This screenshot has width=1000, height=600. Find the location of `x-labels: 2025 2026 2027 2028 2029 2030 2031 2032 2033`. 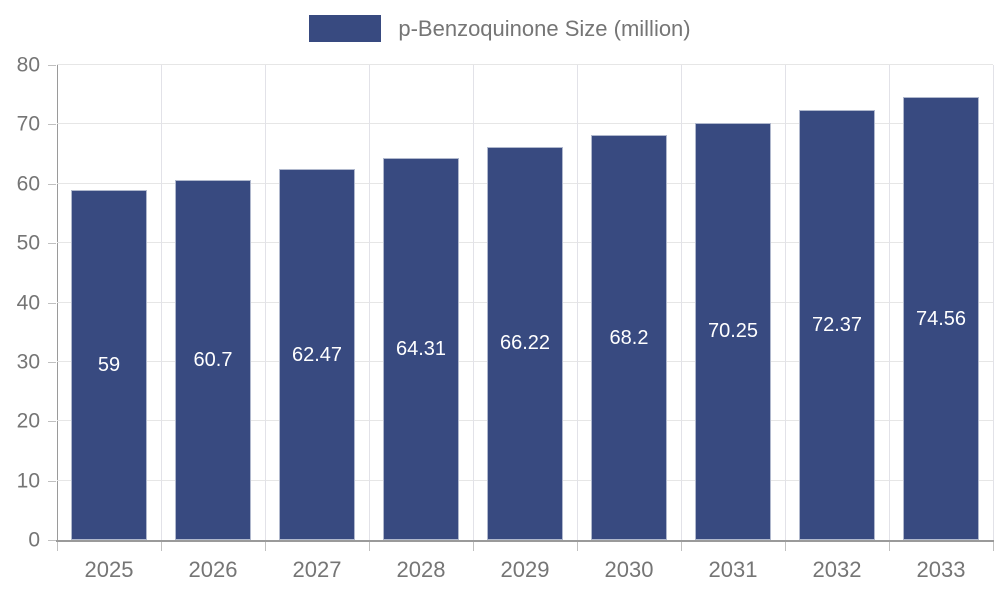

x-labels: 2025 2026 2027 2028 2029 2030 2031 2032 2033 is located at coordinates (525, 567).